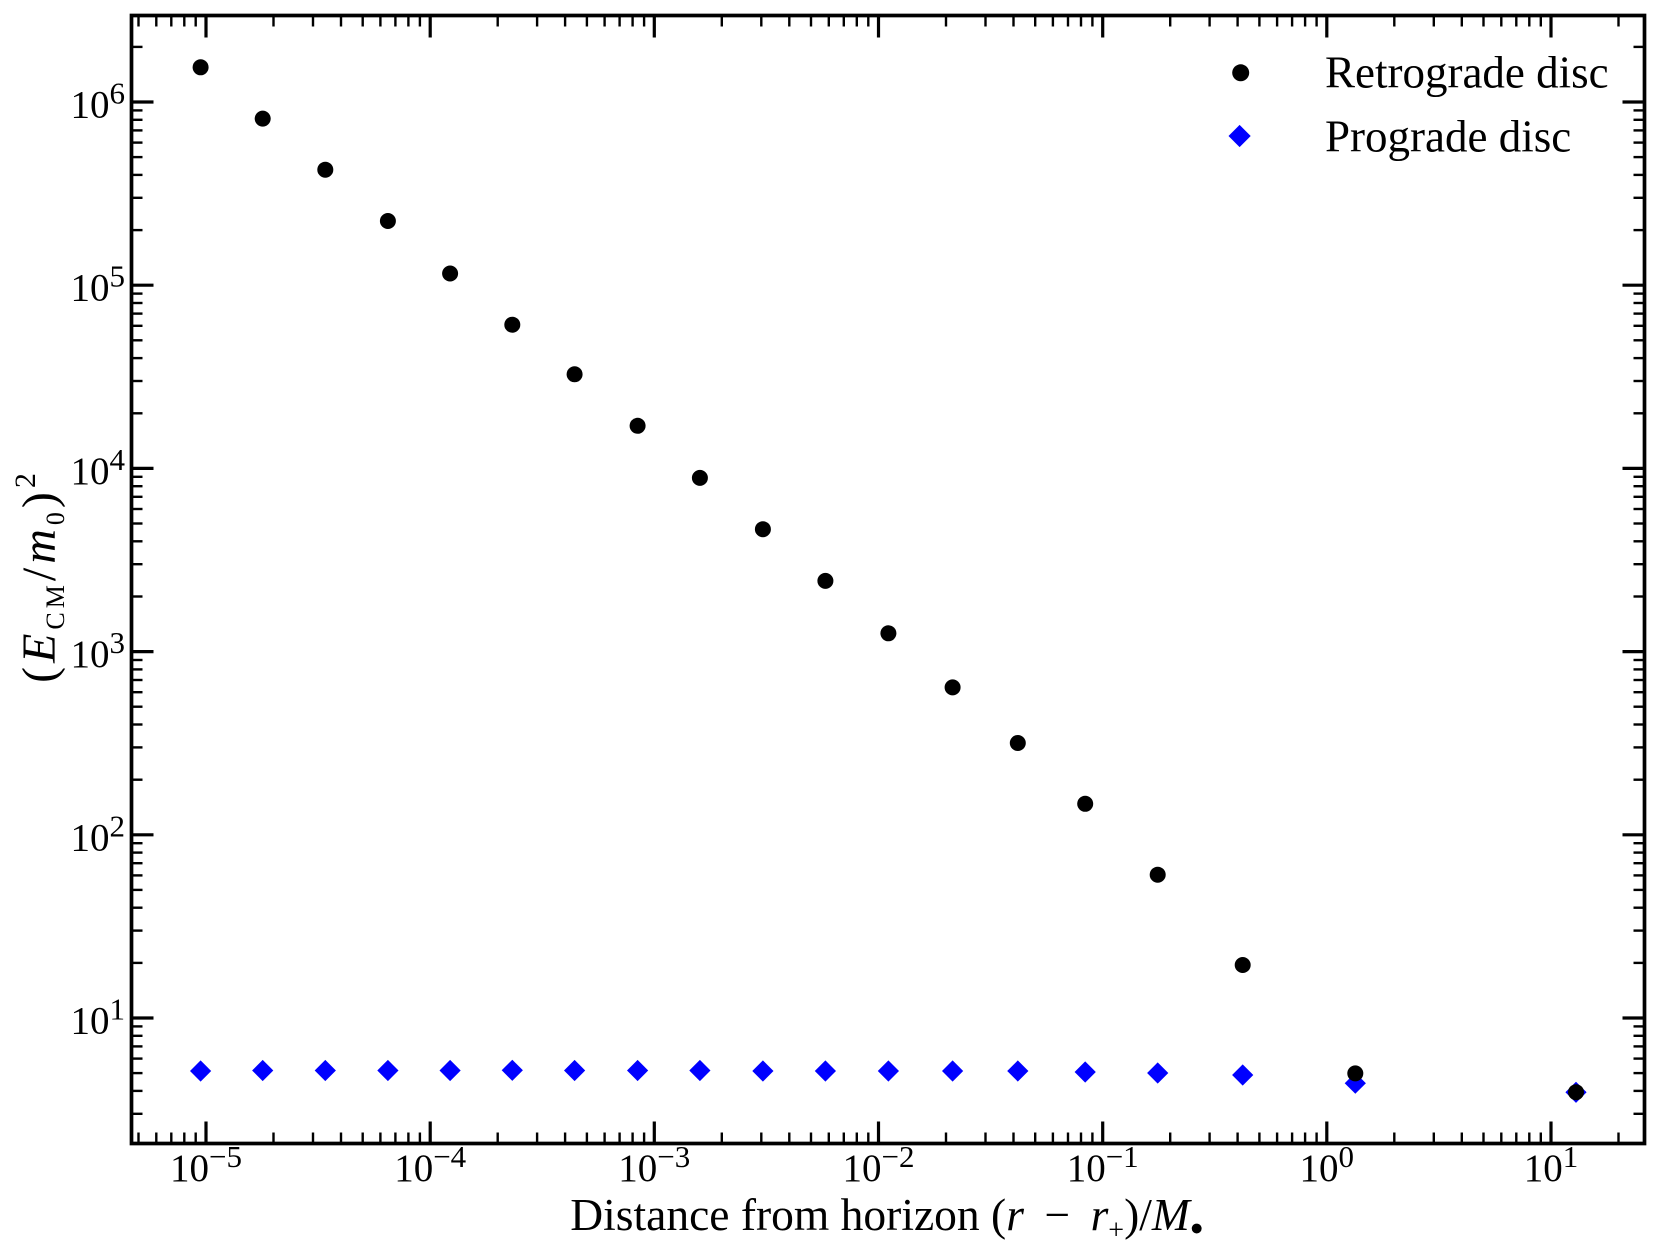 This screenshot has height=1258, width=1661. What do you see at coordinates (98, 284) in the screenshot?
I see `svg-text: 10⁵` at bounding box center [98, 284].